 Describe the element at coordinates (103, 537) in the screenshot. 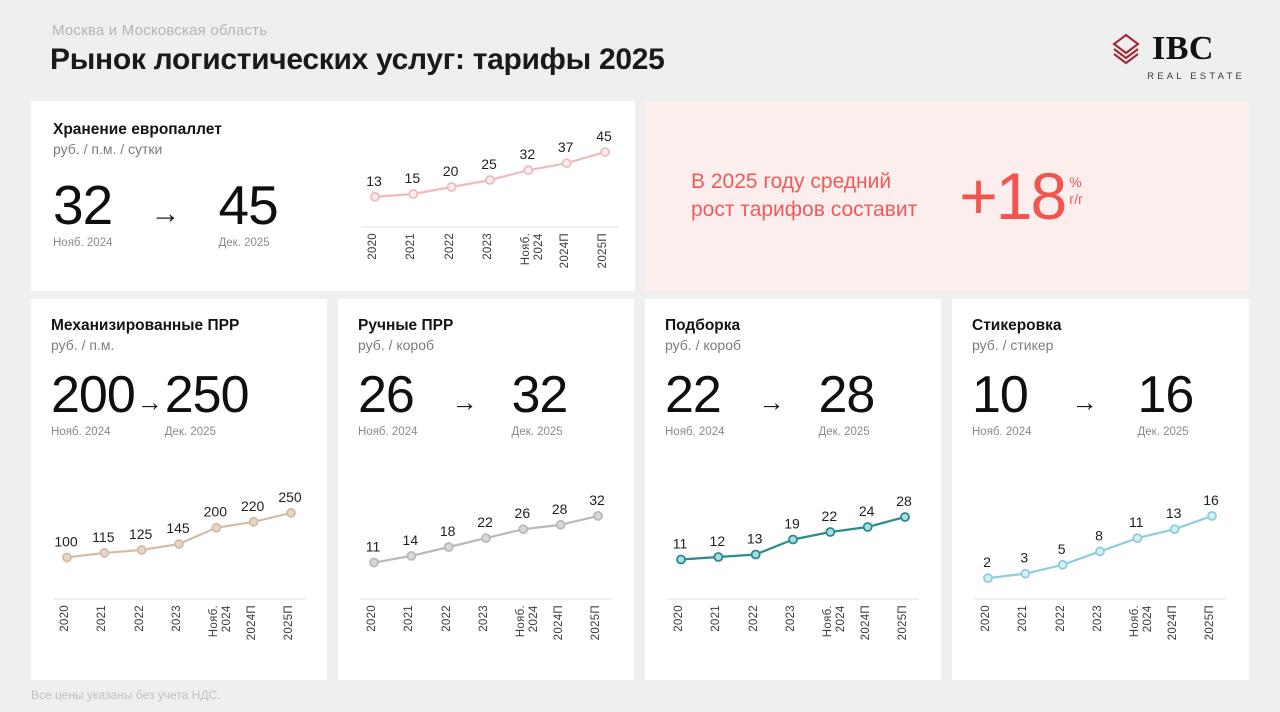

I see `svg-text: 115` at that location.